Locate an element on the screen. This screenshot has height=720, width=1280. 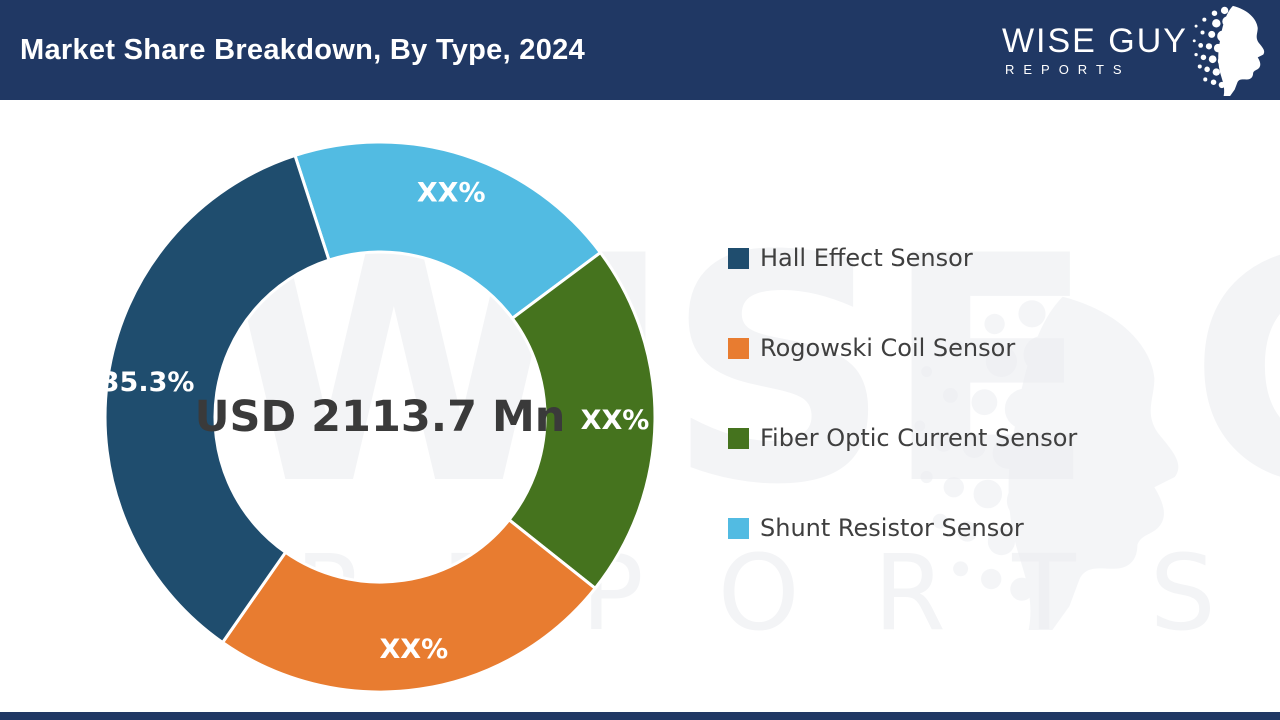
logo-wordmark: WISE GUY is located at coordinates (1094, 40).